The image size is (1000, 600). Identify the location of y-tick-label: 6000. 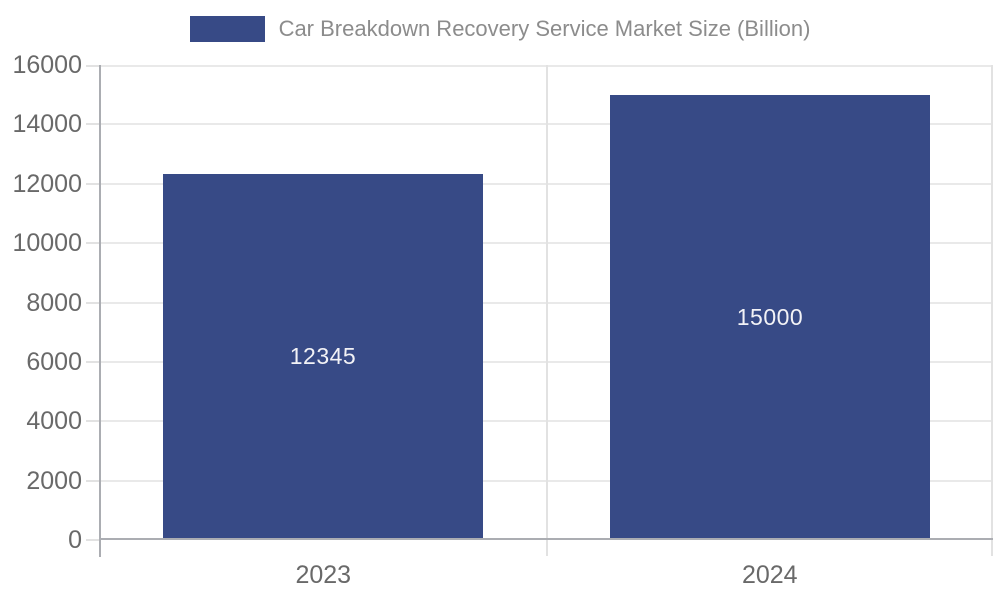
(54, 361).